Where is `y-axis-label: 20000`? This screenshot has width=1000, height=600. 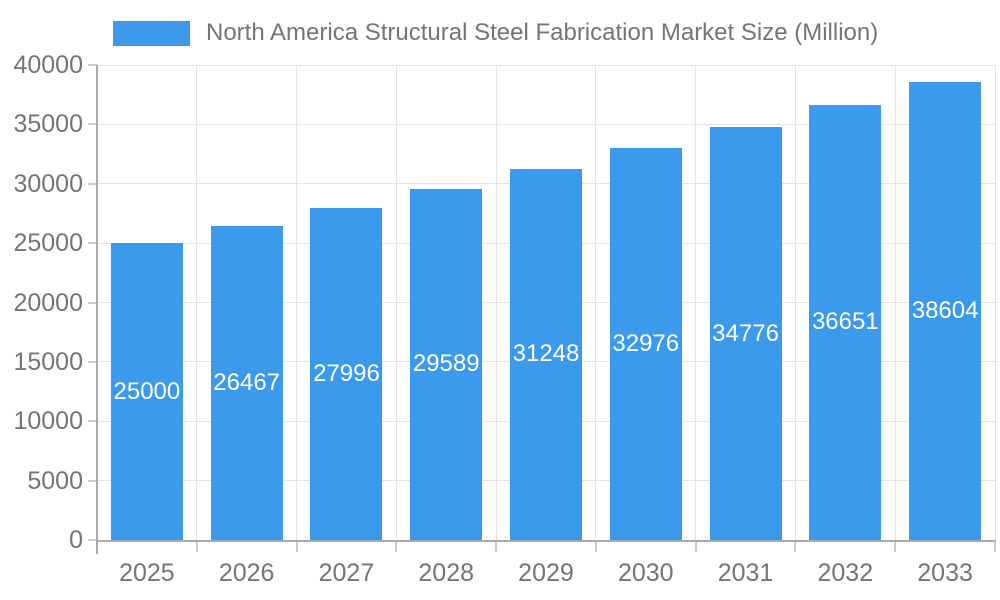 y-axis-label: 20000 is located at coordinates (48, 302).